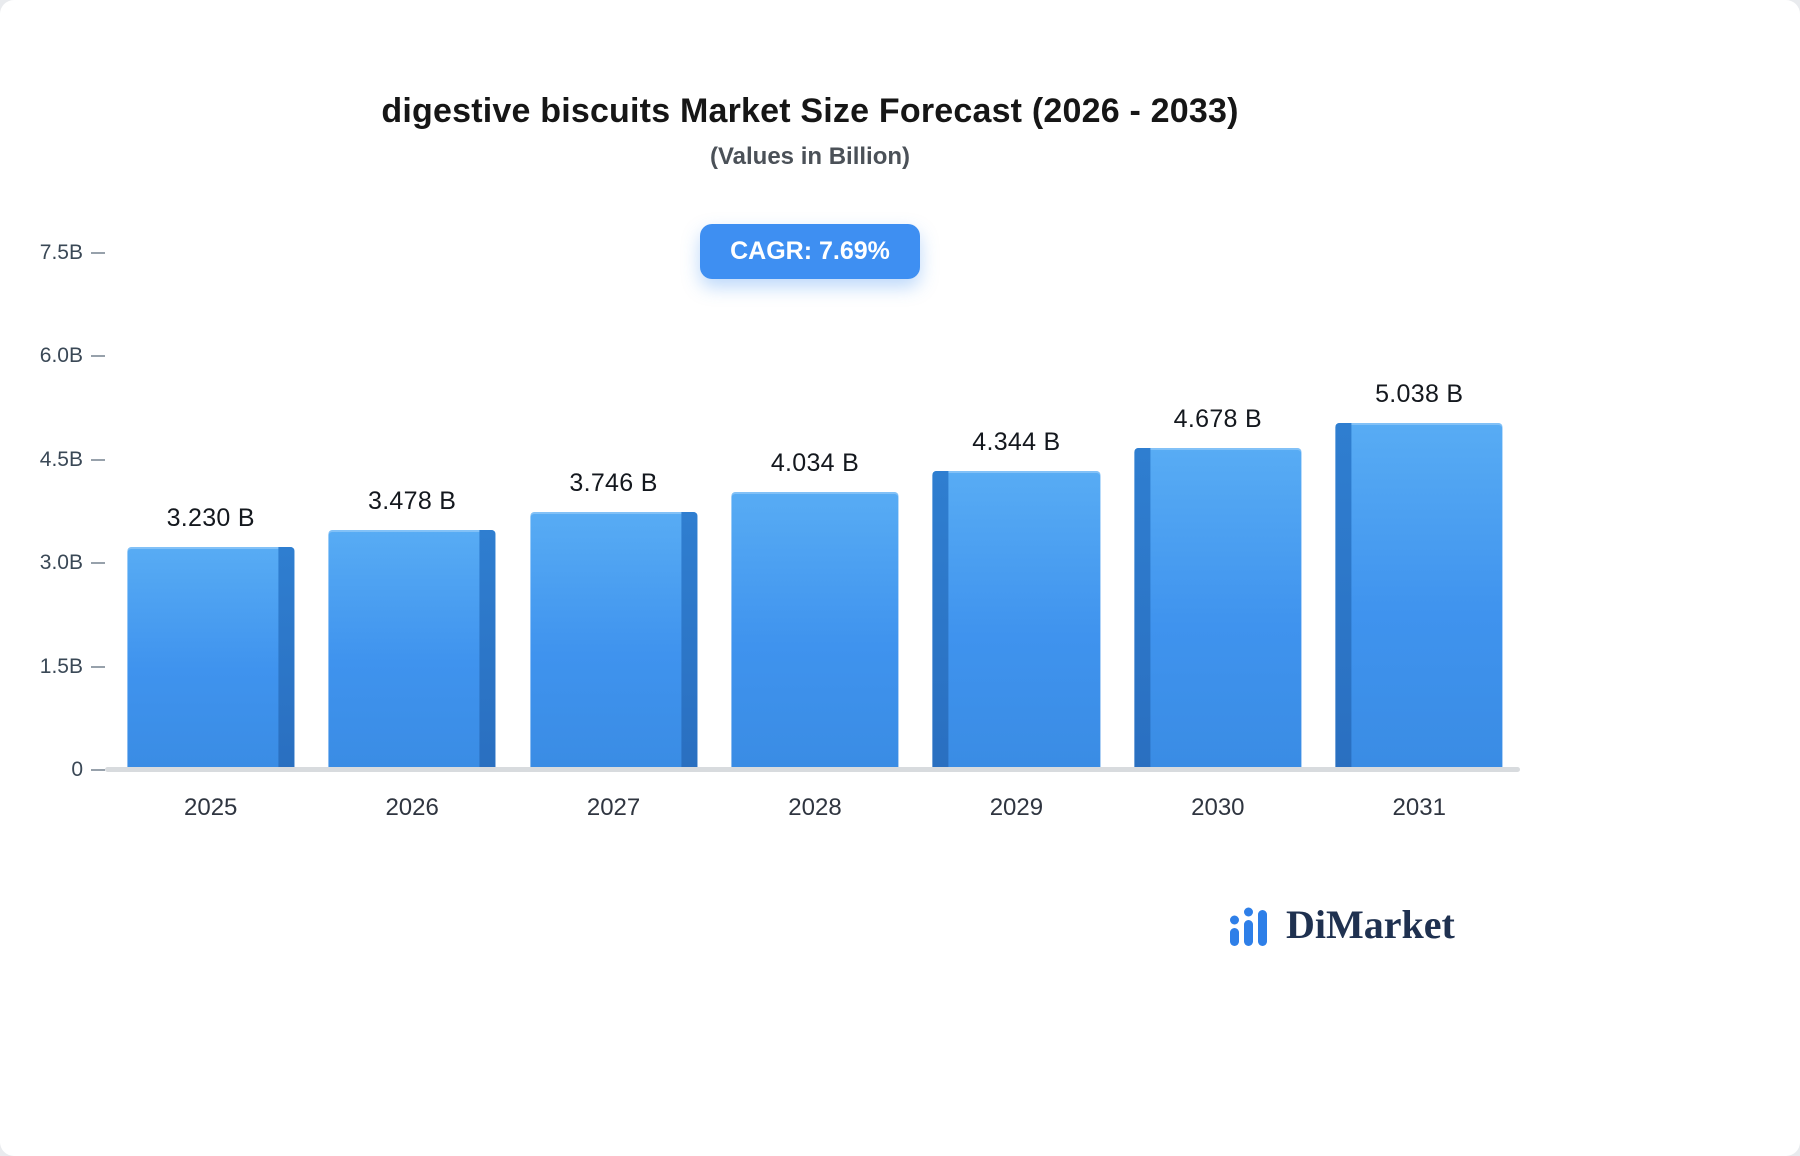  Describe the element at coordinates (1218, 608) in the screenshot. I see `bar-2030` at that location.